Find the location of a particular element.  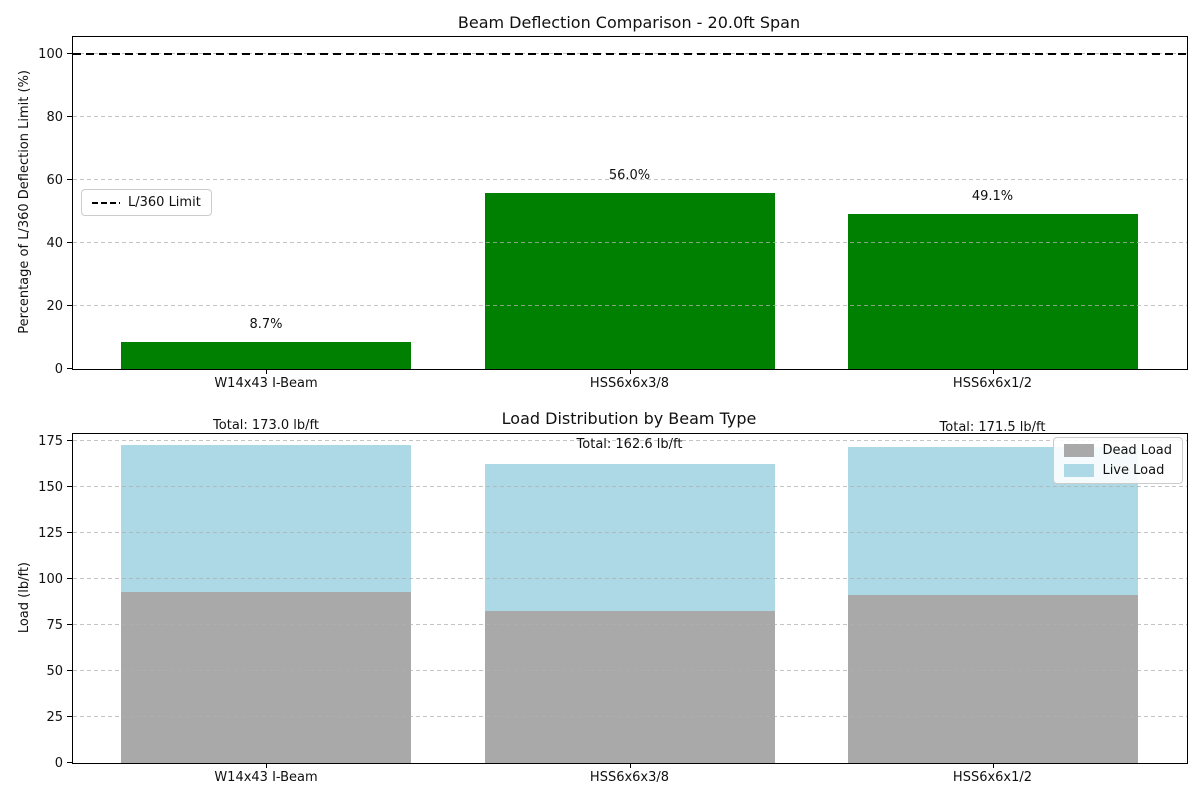

y-tick-label: 25 is located at coordinates (54, 717).